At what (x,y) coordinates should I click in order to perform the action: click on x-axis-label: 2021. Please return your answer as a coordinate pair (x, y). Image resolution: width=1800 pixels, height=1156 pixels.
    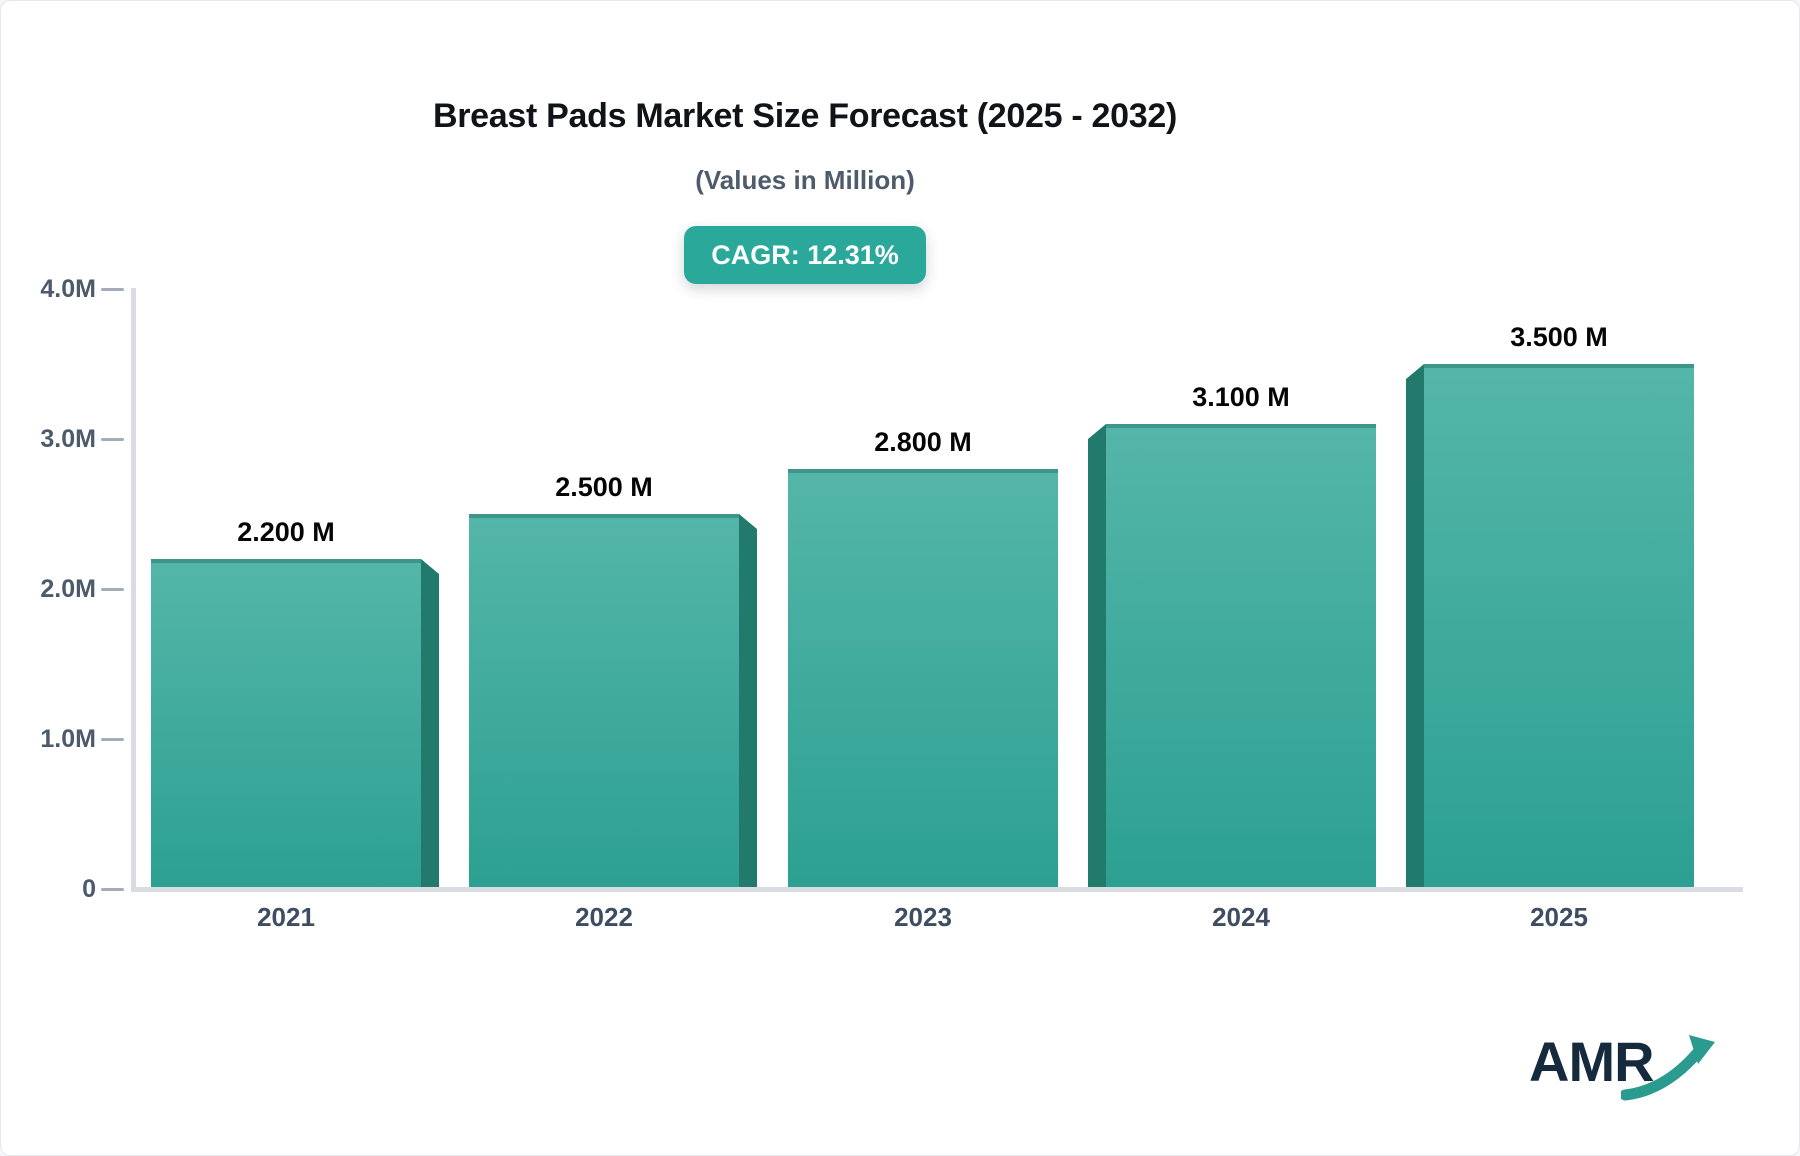
    Looking at the image, I should click on (286, 917).